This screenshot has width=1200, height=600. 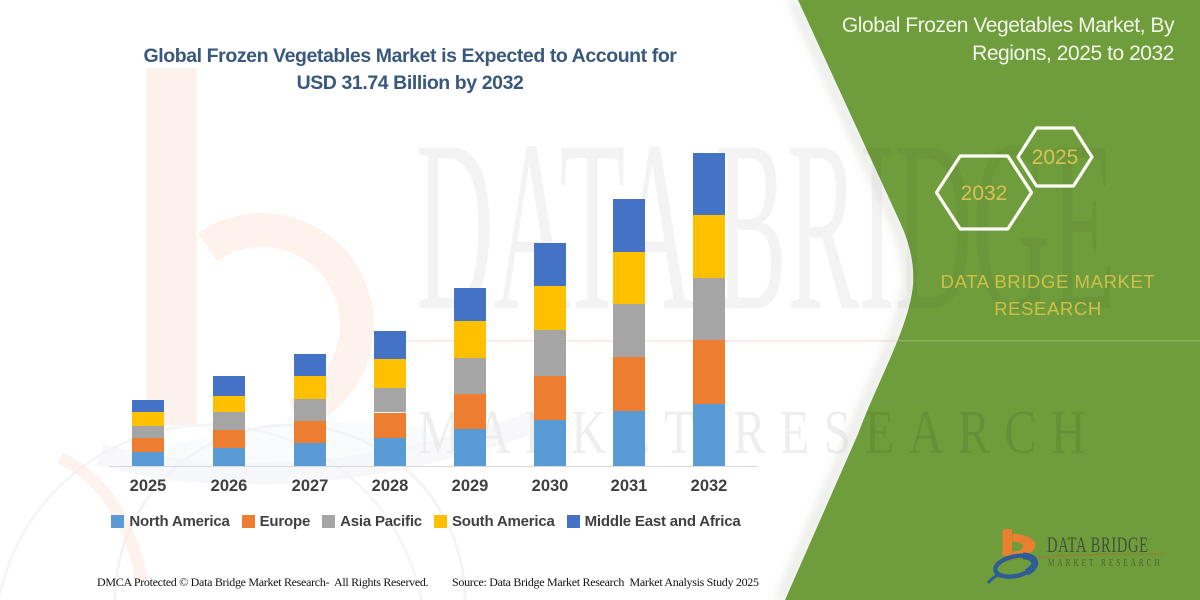 I want to click on svg-text: 2032, so click(x=984, y=193).